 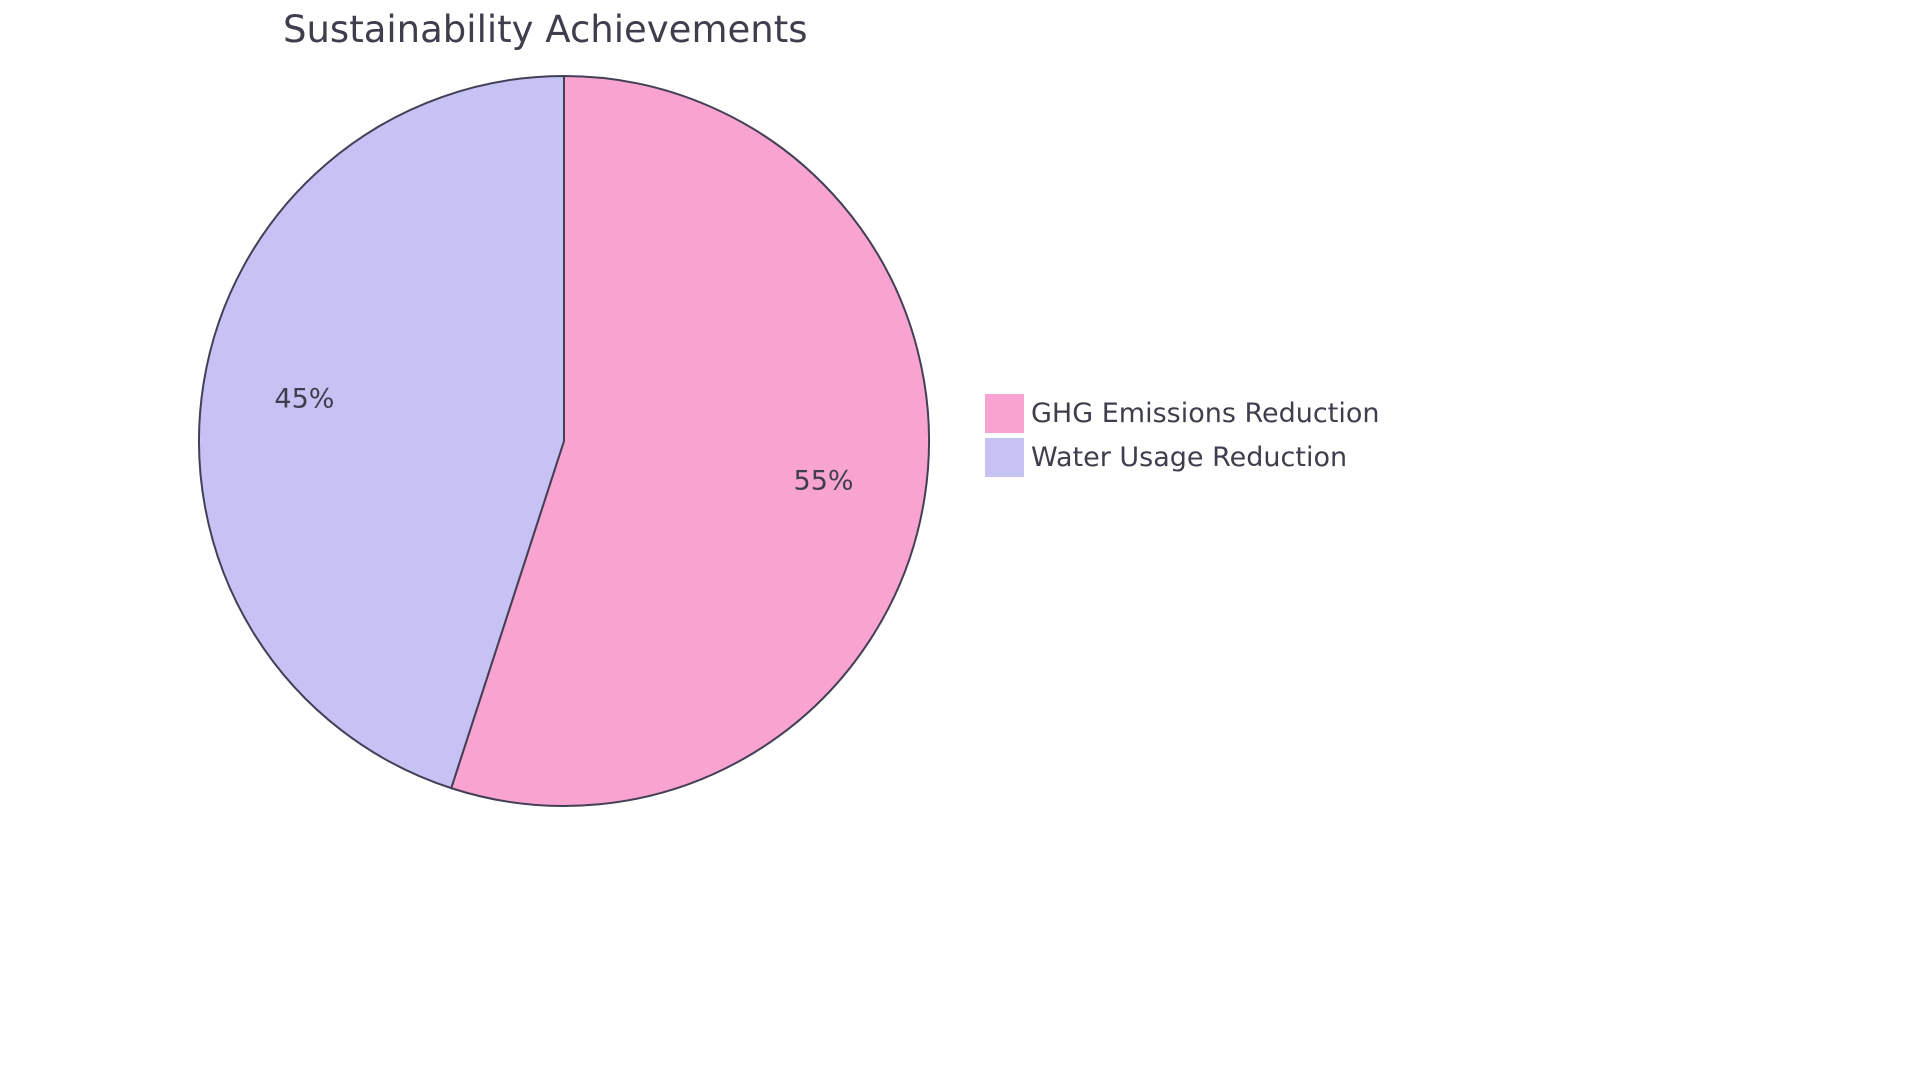 What do you see at coordinates (1205, 413) in the screenshot?
I see `legend-label: GHG Emissions Reduction` at bounding box center [1205, 413].